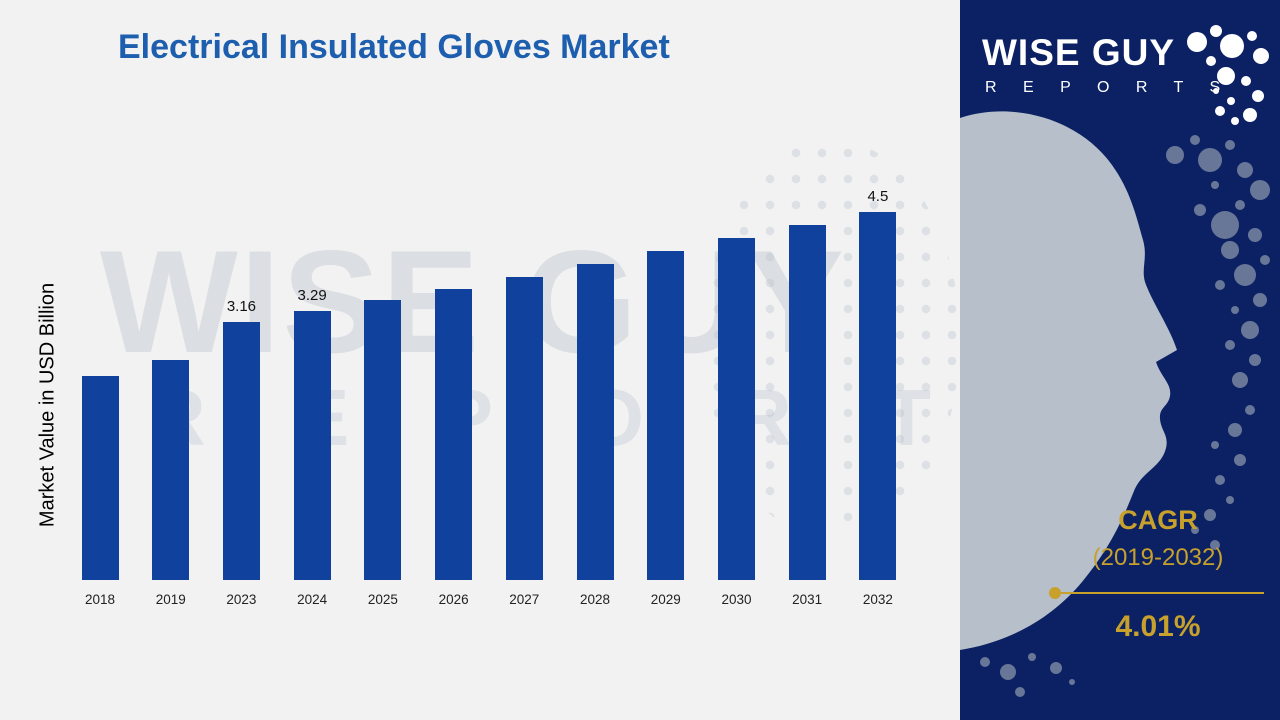 Image resolution: width=1280 pixels, height=720 pixels. What do you see at coordinates (453, 599) in the screenshot?
I see `x-axis-tick-2026: 2026` at bounding box center [453, 599].